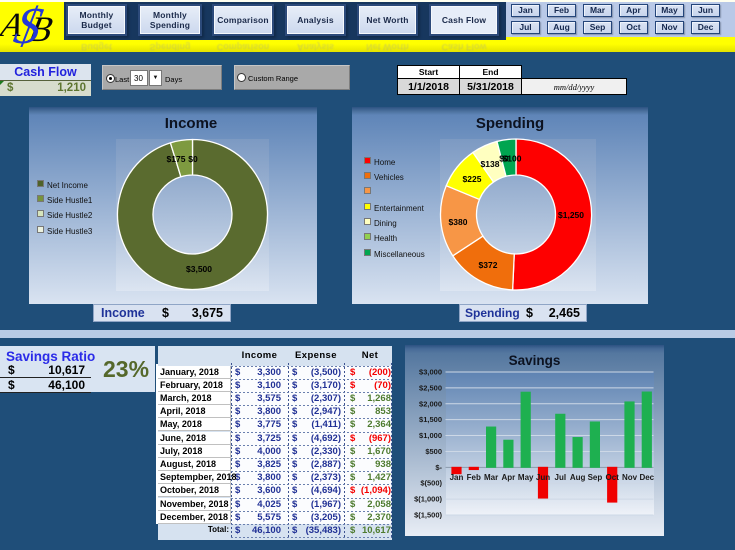 The image size is (735, 550). What do you see at coordinates (613, 477) in the screenshot?
I see `svg-text: Oct` at bounding box center [613, 477].